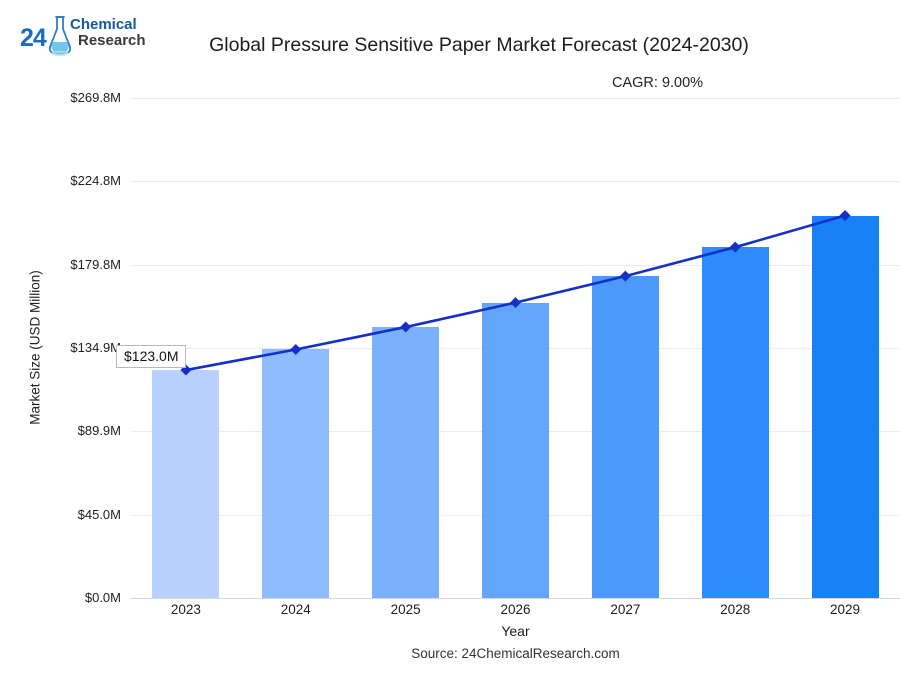  I want to click on bar-2028, so click(735, 422).